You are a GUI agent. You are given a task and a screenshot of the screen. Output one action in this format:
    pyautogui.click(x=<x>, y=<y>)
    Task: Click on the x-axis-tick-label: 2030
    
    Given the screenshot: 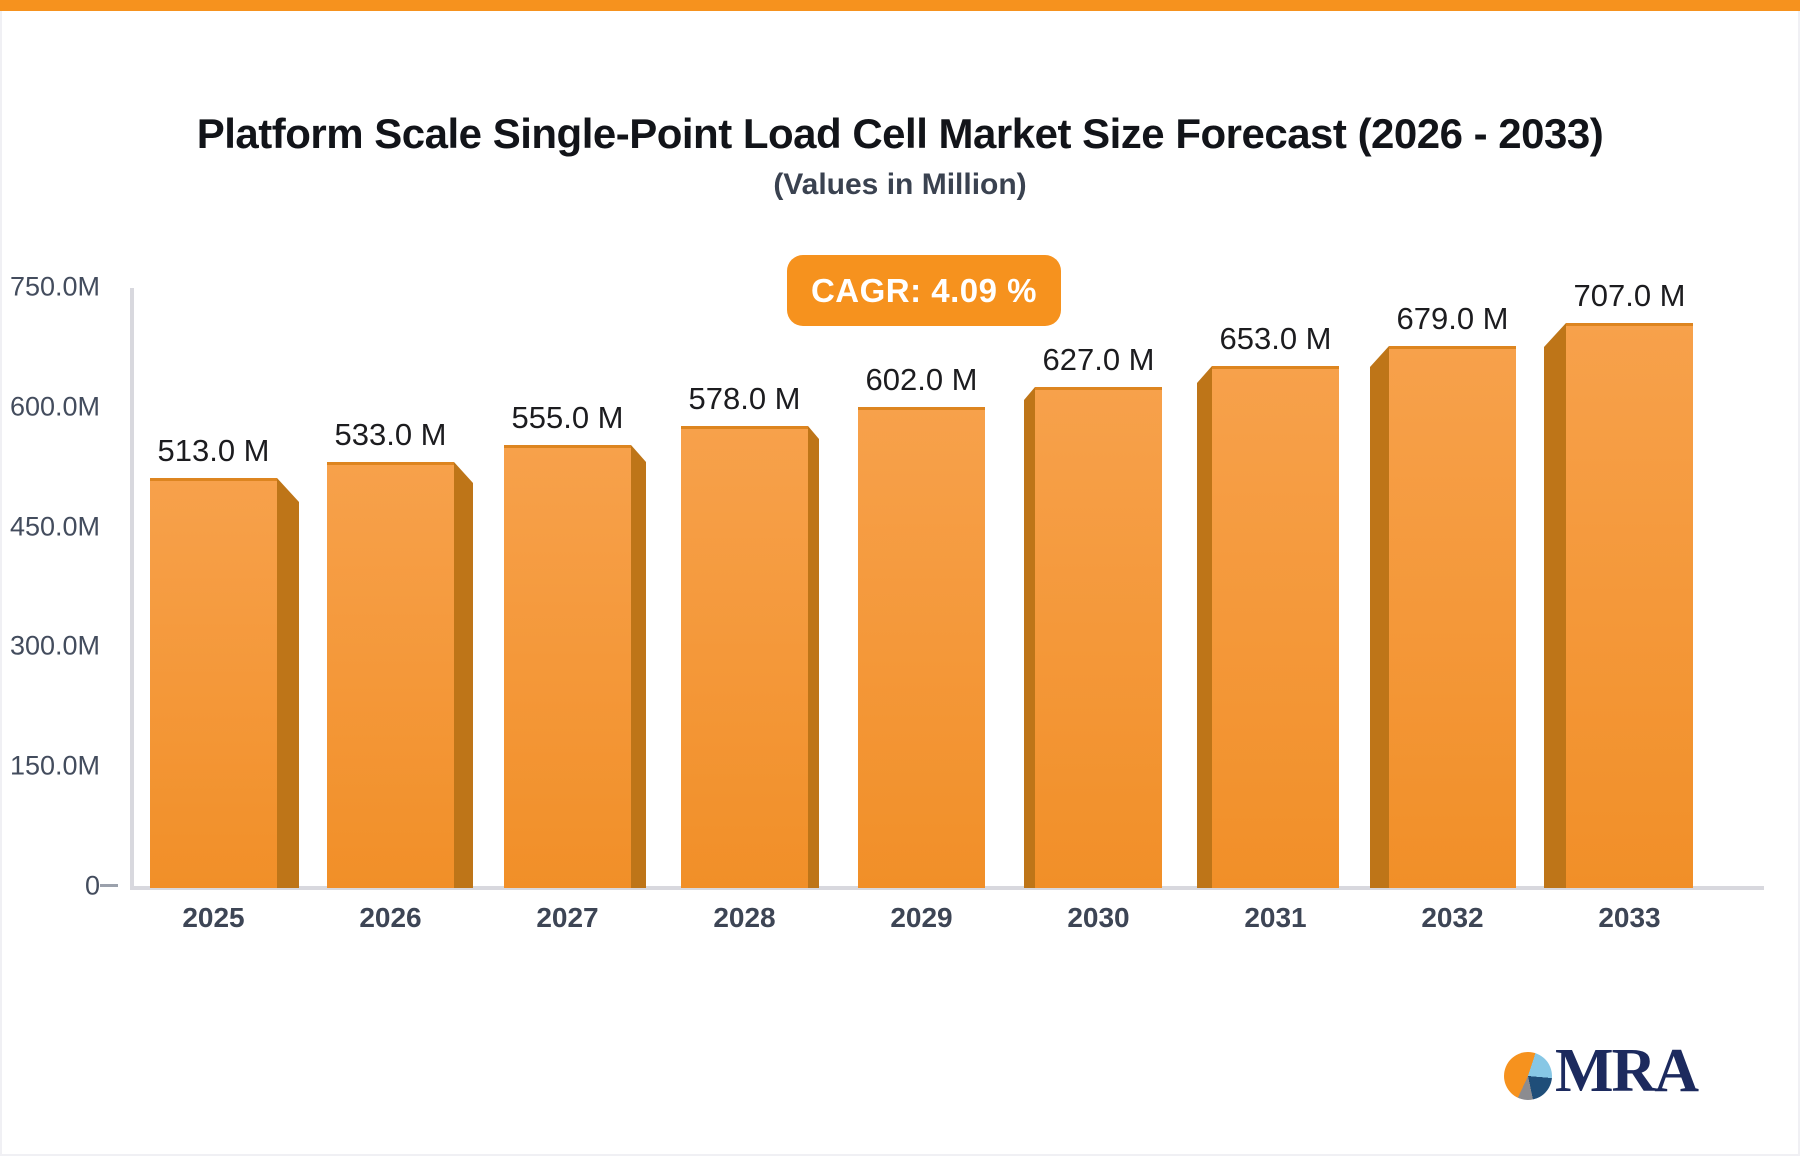 What is the action you would take?
    pyautogui.click(x=1098, y=917)
    